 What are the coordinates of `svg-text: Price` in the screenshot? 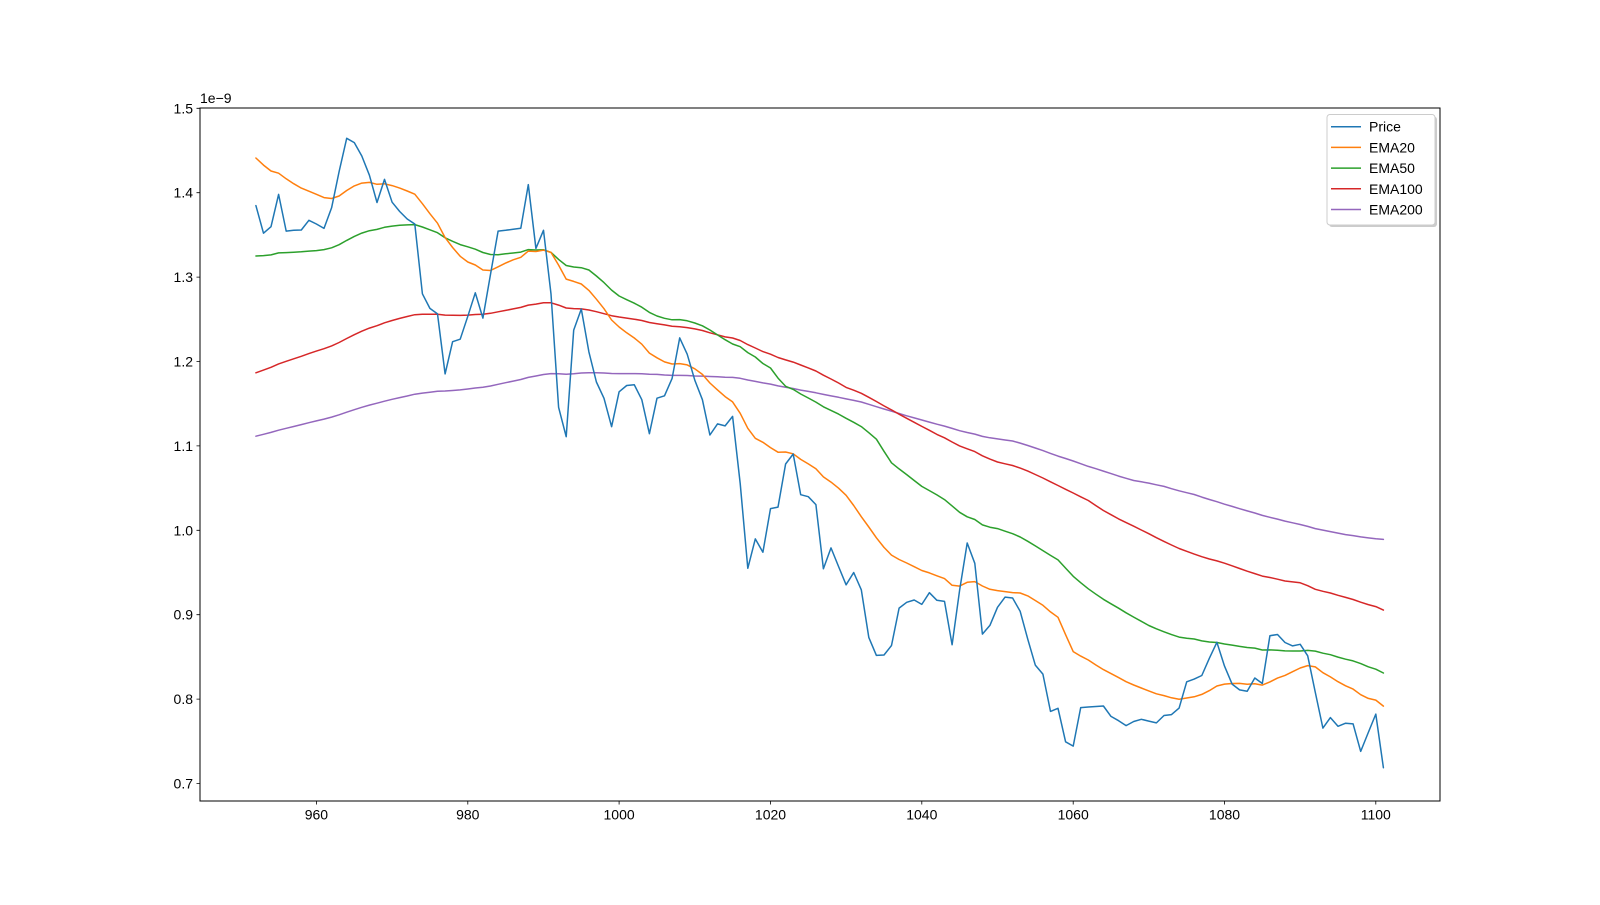 It's located at (1385, 127).